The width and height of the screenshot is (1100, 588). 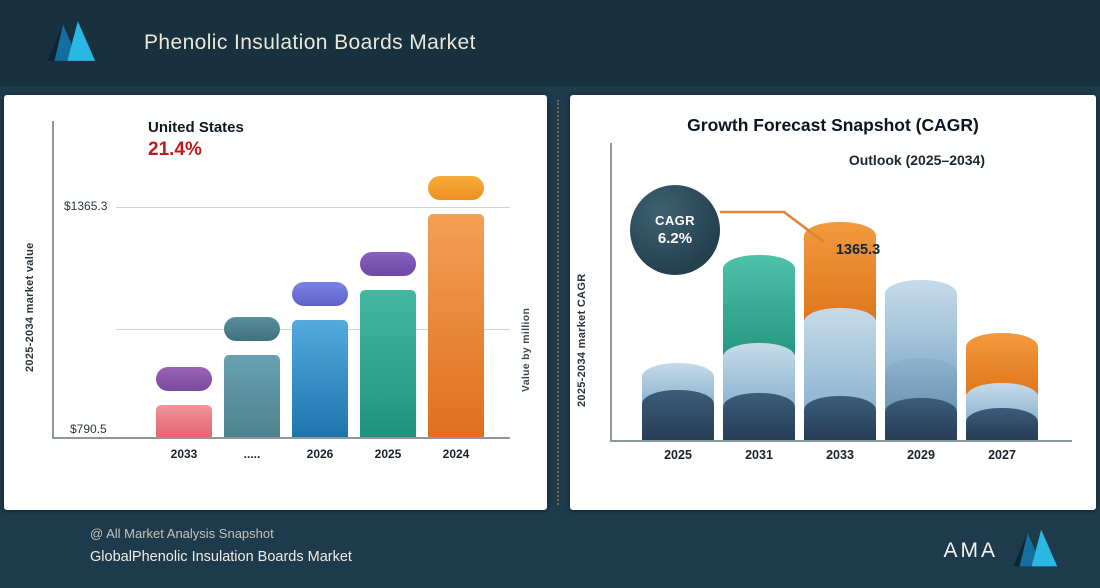 What do you see at coordinates (310, 42) in the screenshot?
I see `page-title: Phenolic Insulation Boards Market` at bounding box center [310, 42].